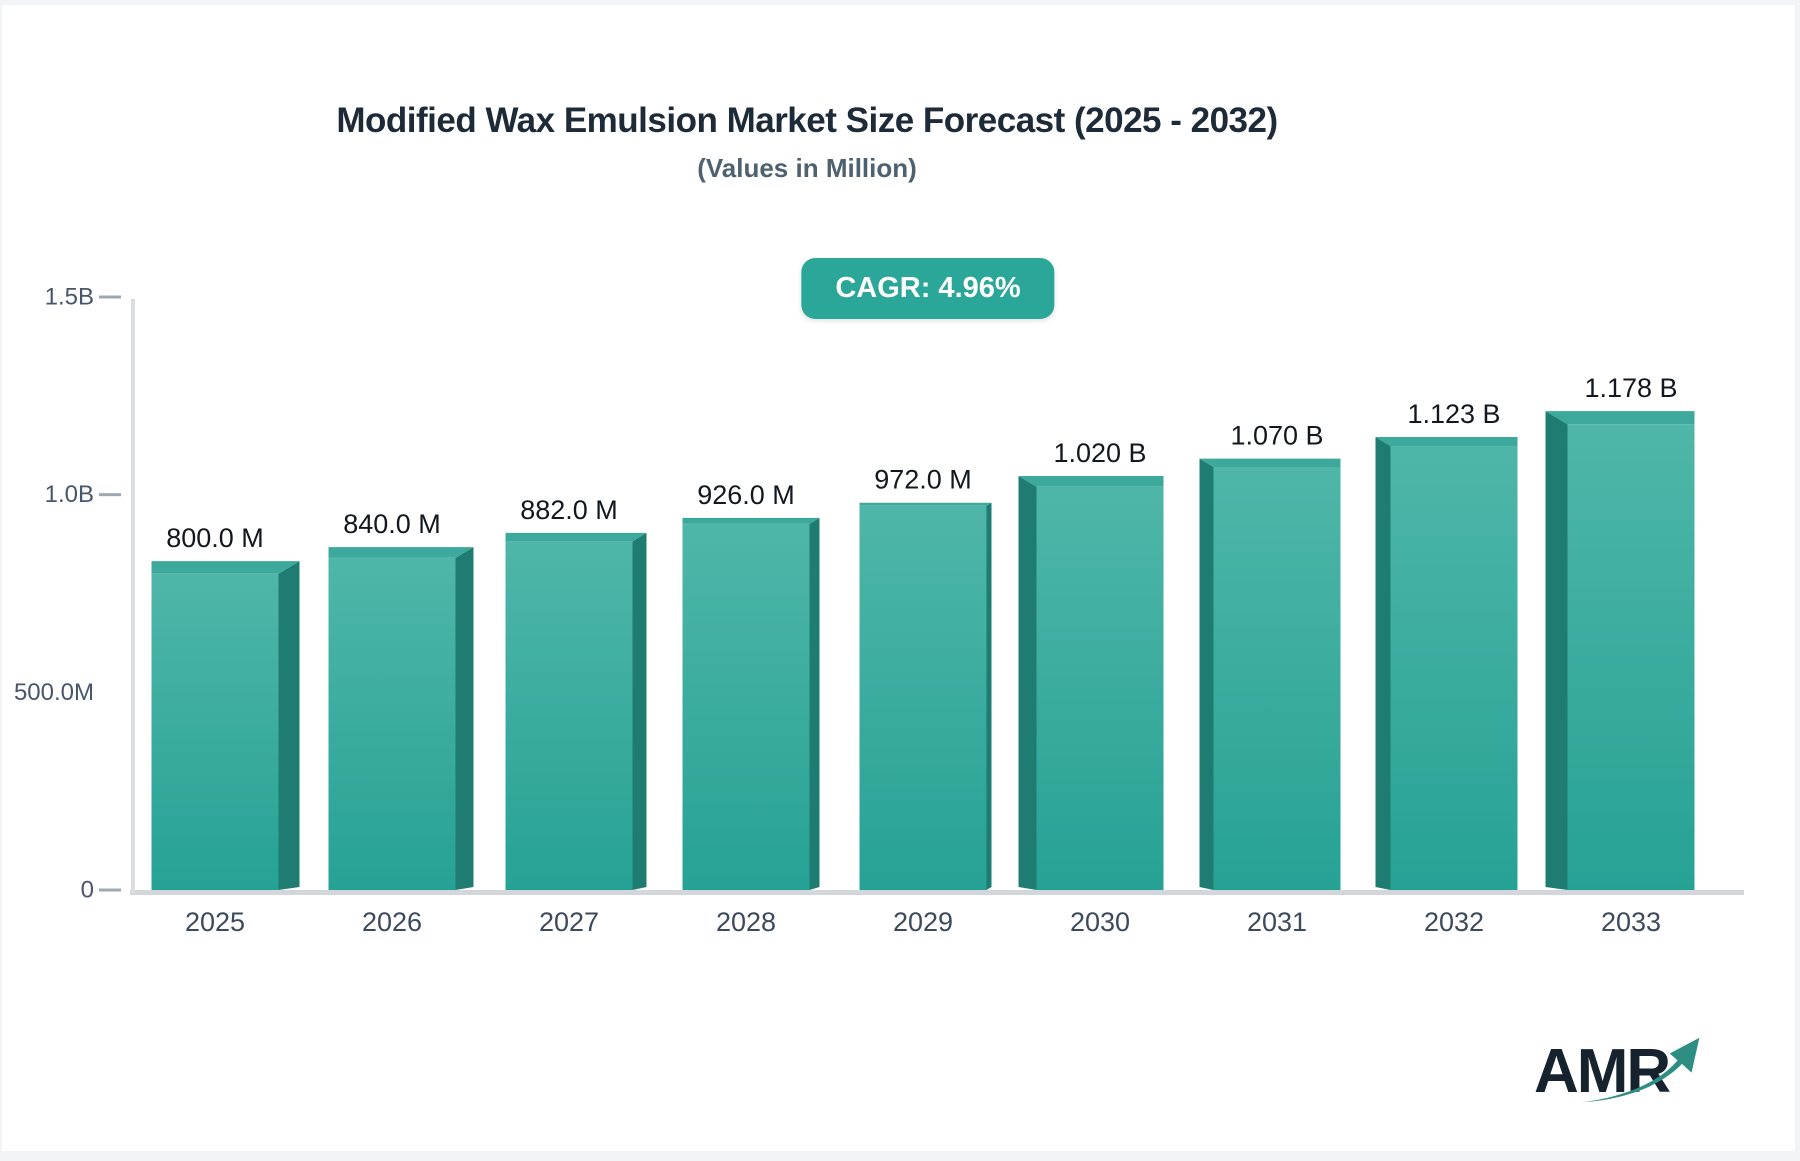 The height and width of the screenshot is (1161, 1800). What do you see at coordinates (639, 711) in the screenshot?
I see `bar-side-face-2027` at bounding box center [639, 711].